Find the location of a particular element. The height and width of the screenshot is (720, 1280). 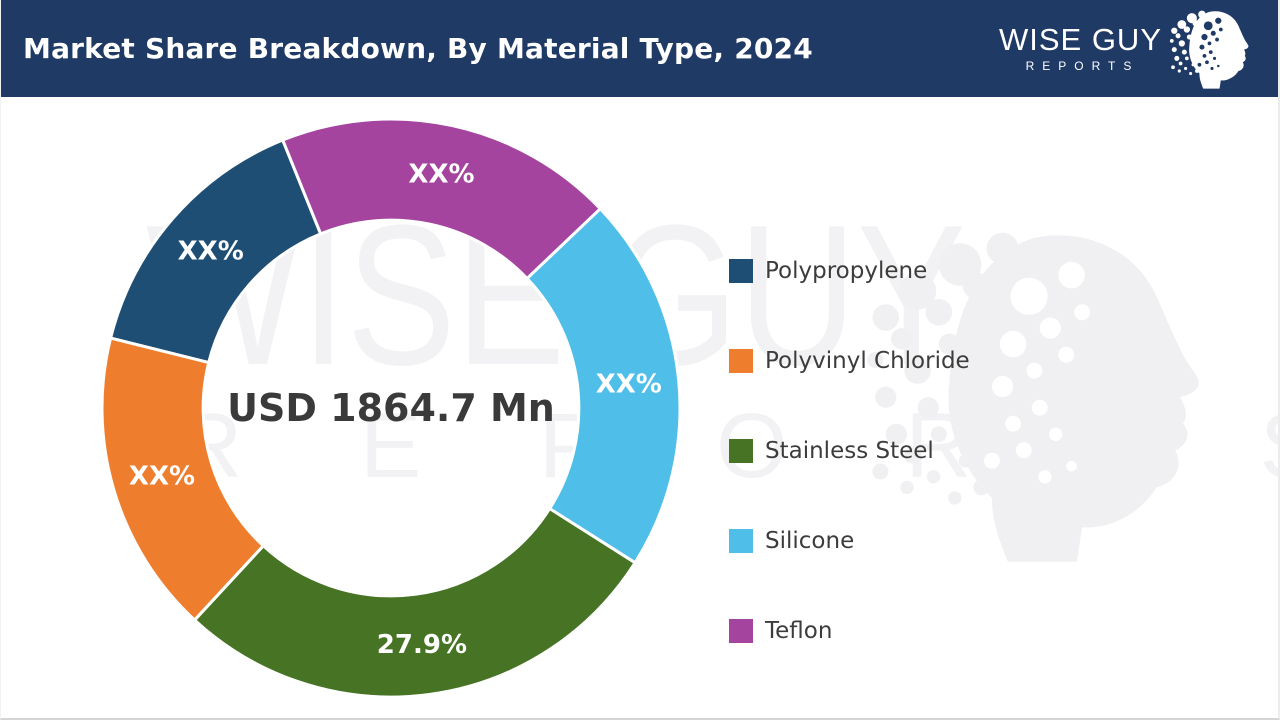

legend-item-teflon: Teflon is located at coordinates (849, 631).